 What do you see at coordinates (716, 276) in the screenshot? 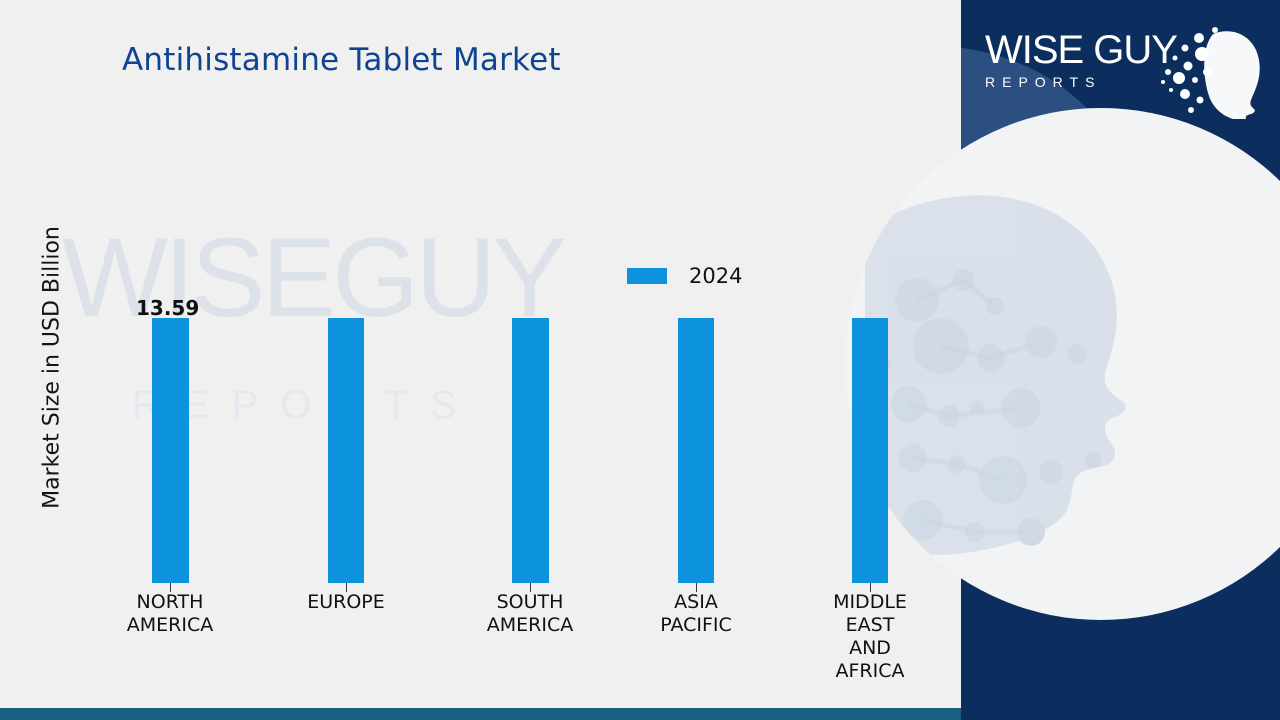
I see `legend-label-2024: 2024` at bounding box center [716, 276].